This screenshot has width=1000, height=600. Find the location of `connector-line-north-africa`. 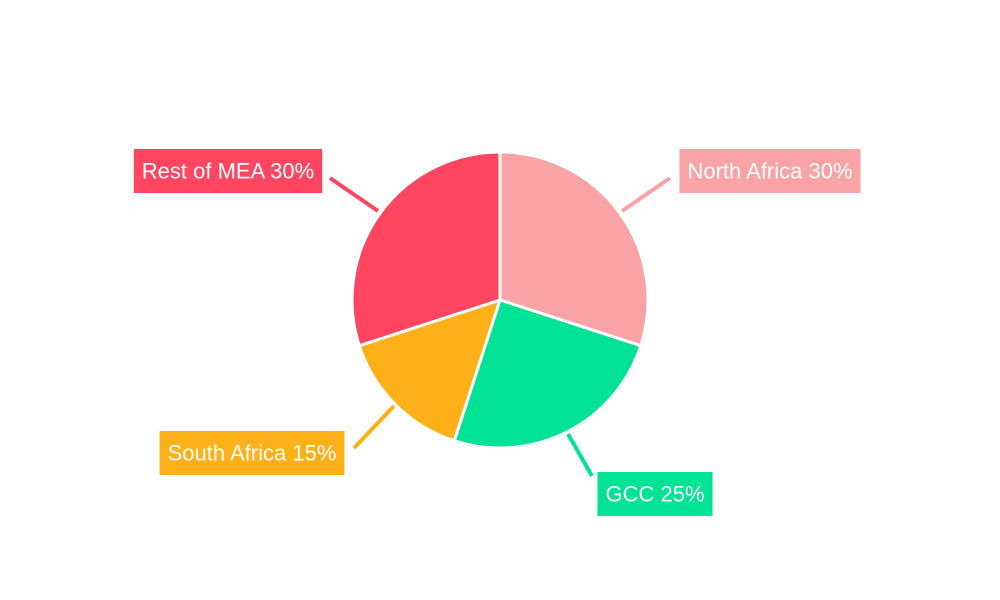

connector-line-north-africa is located at coordinates (646, 194).